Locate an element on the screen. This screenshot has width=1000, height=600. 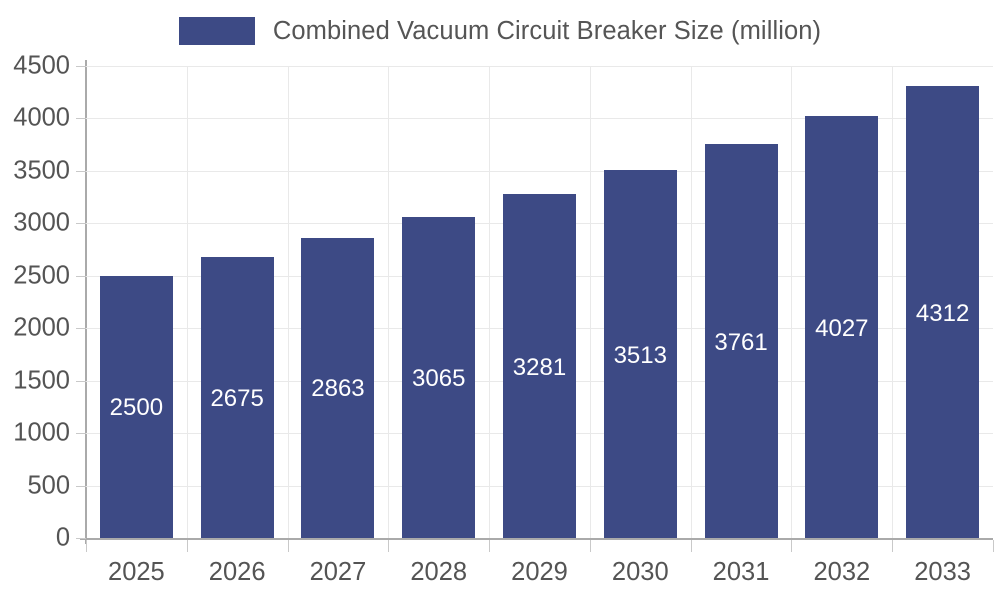
x-axis-tick-label: 2033 is located at coordinates (942, 572).